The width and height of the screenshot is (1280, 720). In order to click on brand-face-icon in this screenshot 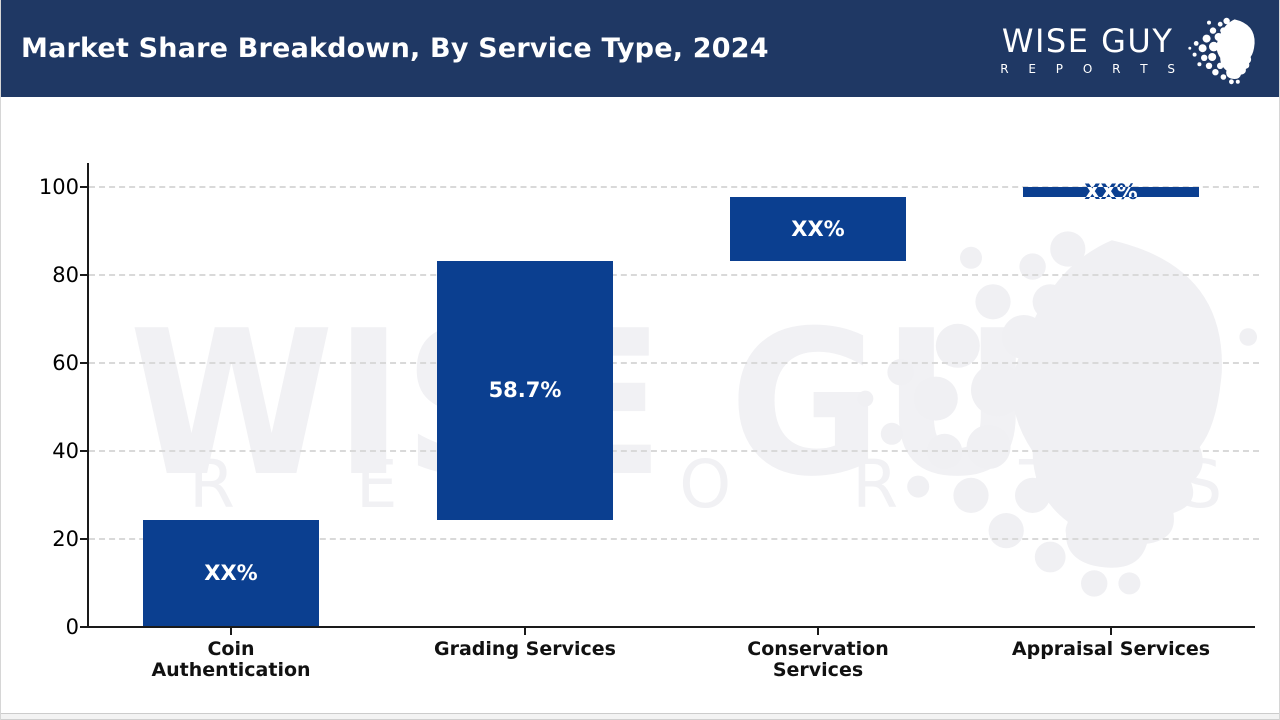, I will do `click(1221, 51)`.